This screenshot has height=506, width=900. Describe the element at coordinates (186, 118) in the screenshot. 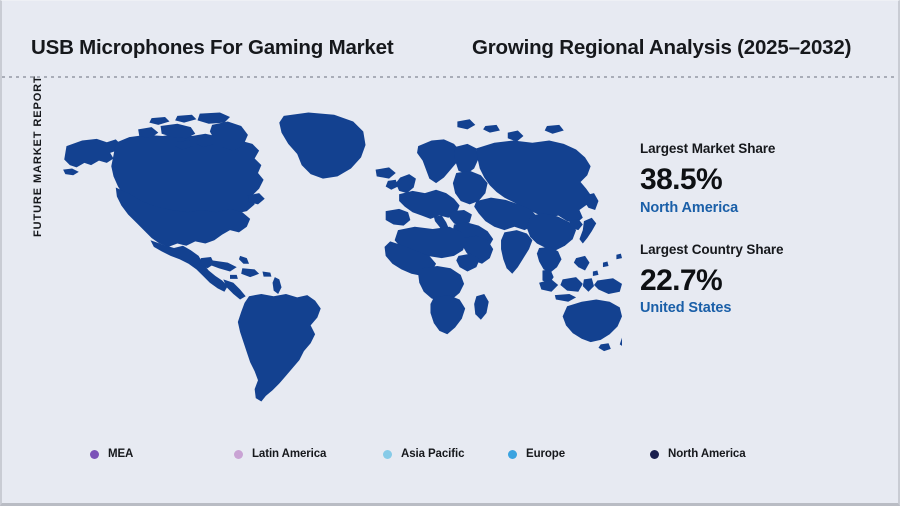

I see `region-arctic-isle-a` at that location.